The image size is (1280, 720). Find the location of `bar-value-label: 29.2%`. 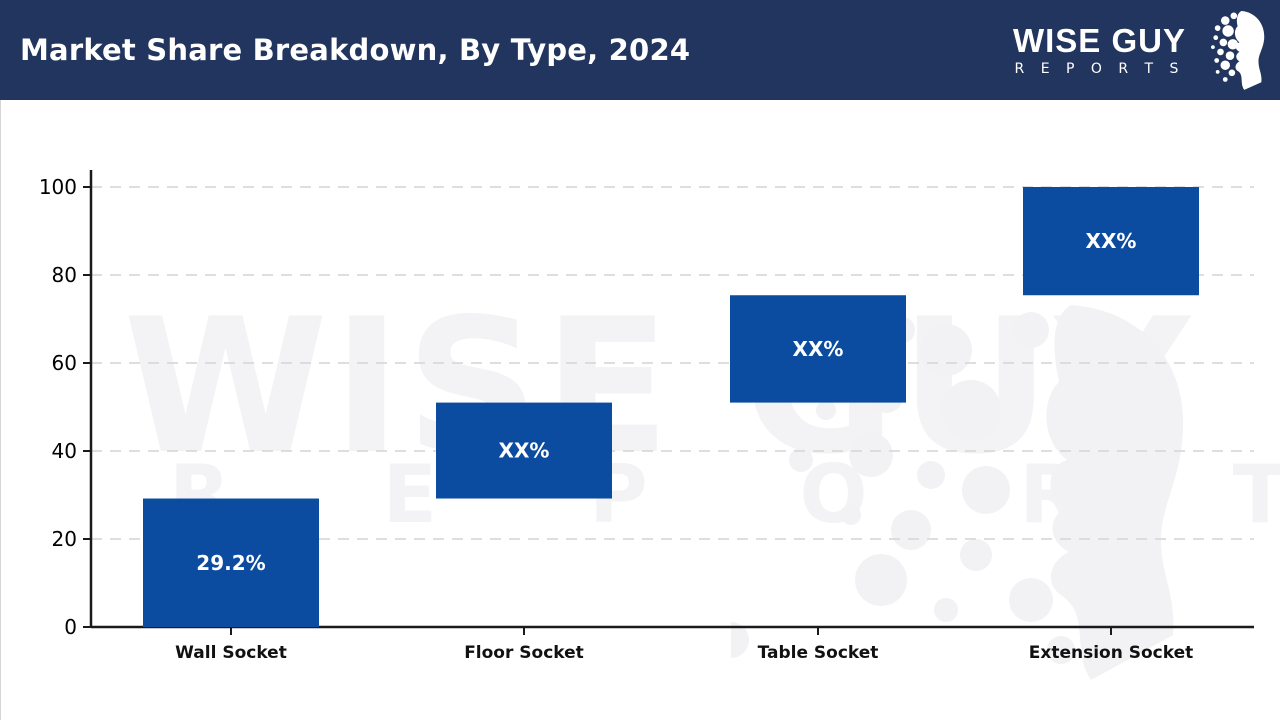

bar-value-label: 29.2% is located at coordinates (230, 563).